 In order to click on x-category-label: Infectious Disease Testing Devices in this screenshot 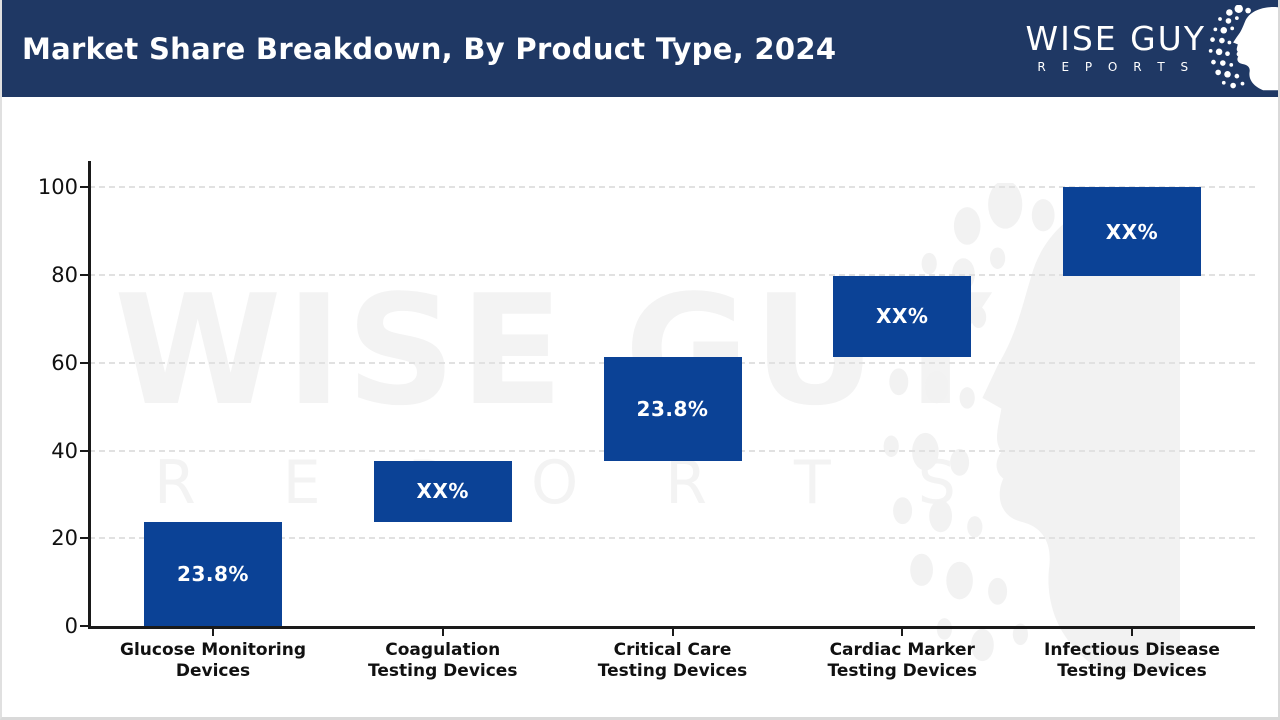, I will do `click(1132, 660)`.